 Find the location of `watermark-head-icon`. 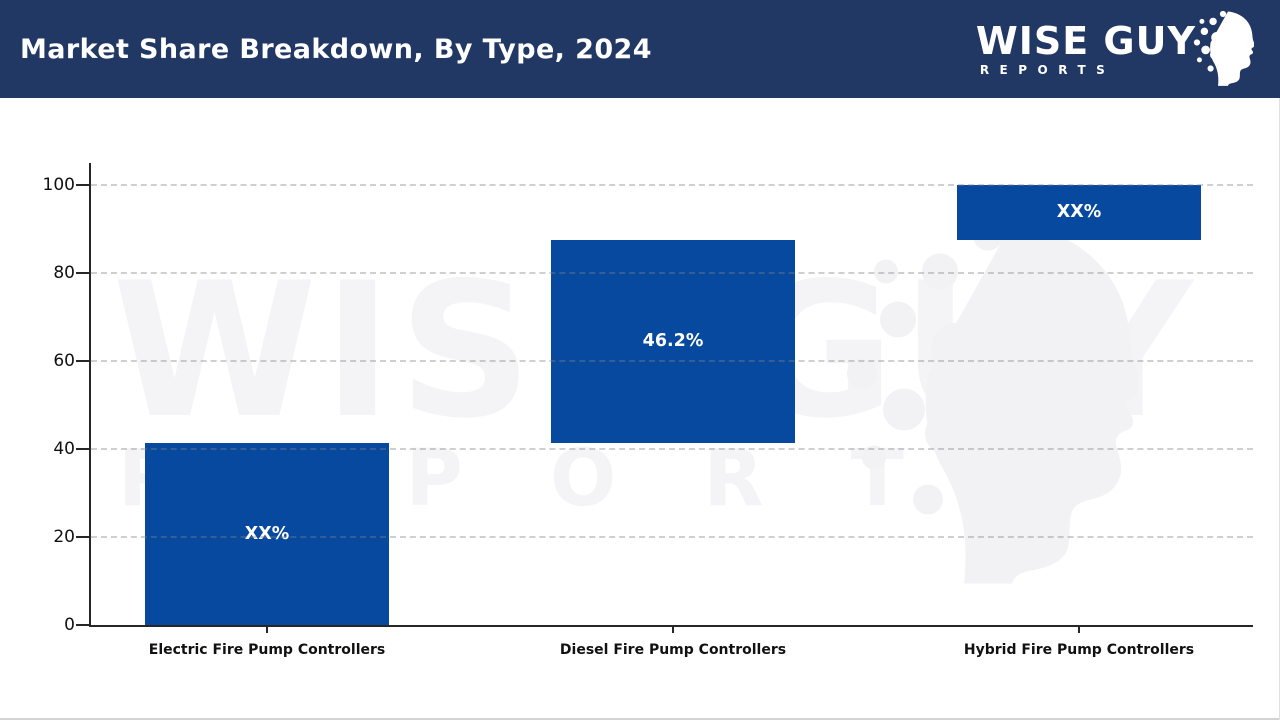

watermark-head-icon is located at coordinates (988, 405).